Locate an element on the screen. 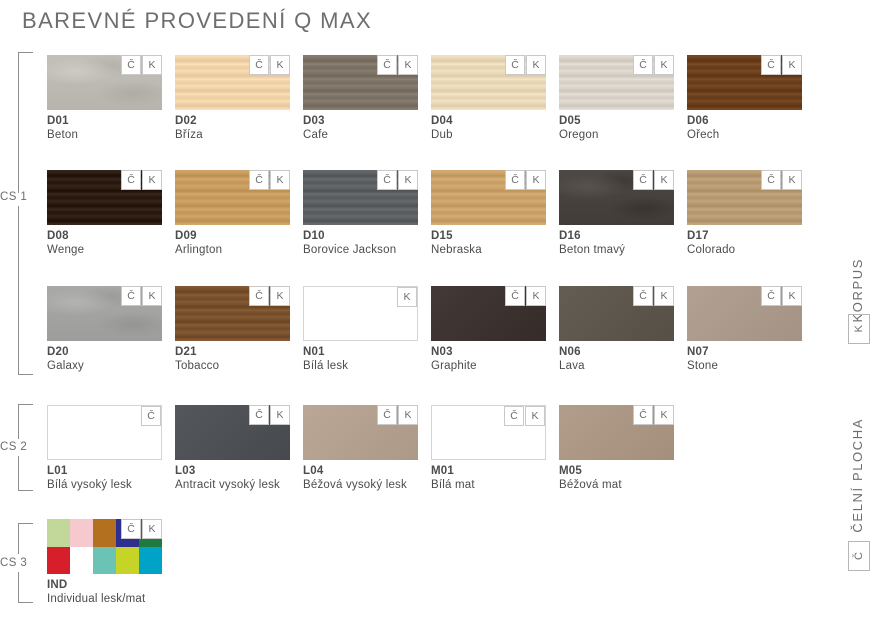 Image resolution: width=880 pixels, height=625 pixels. swatch-cell: Č K IND Individual lesk/mat is located at coordinates (104, 562).